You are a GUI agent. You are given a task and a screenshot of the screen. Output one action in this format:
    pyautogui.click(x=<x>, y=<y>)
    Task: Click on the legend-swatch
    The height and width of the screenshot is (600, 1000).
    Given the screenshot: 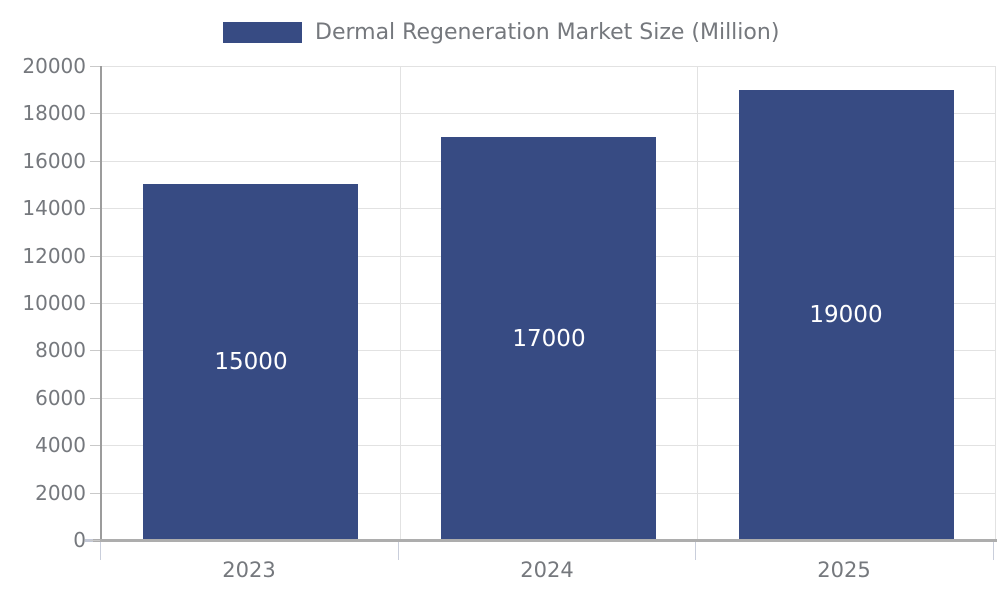 What is the action you would take?
    pyautogui.click(x=262, y=32)
    